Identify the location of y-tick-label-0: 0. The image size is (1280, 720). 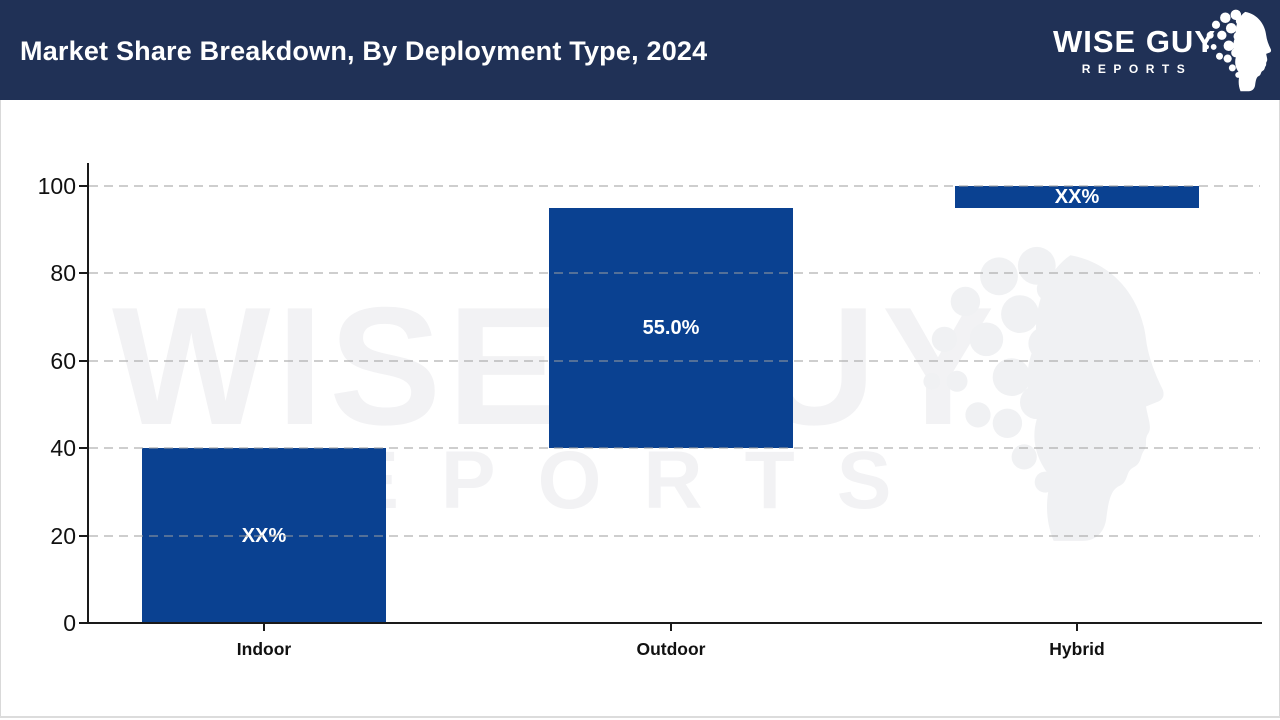
(69, 623).